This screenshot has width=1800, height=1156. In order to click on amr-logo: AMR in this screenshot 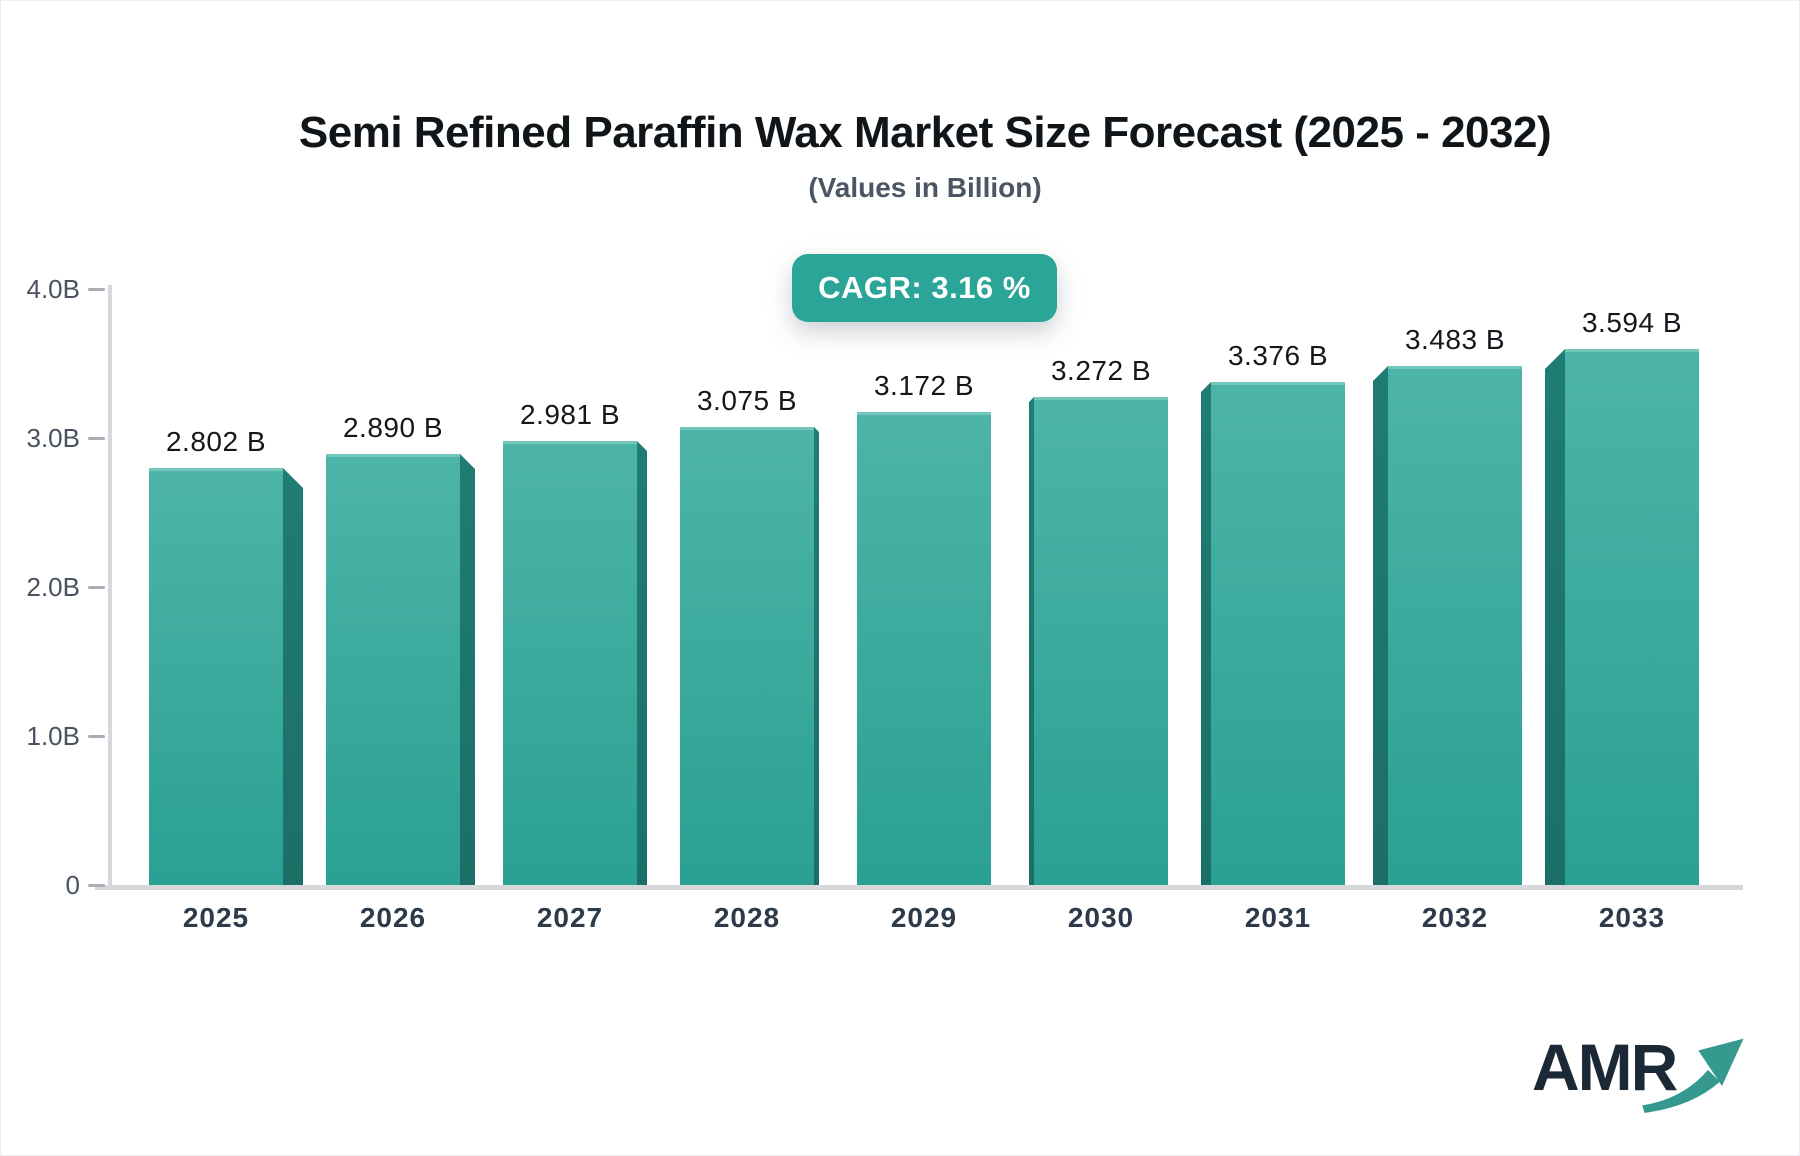, I will do `click(1643, 1073)`.